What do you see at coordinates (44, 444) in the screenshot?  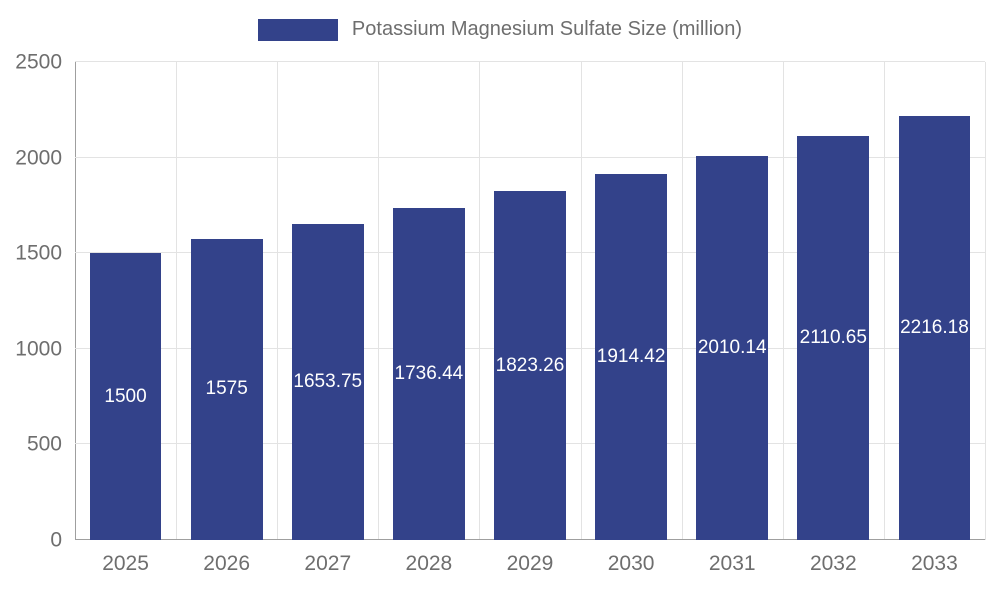 I see `y-tick-label: 500` at bounding box center [44, 444].